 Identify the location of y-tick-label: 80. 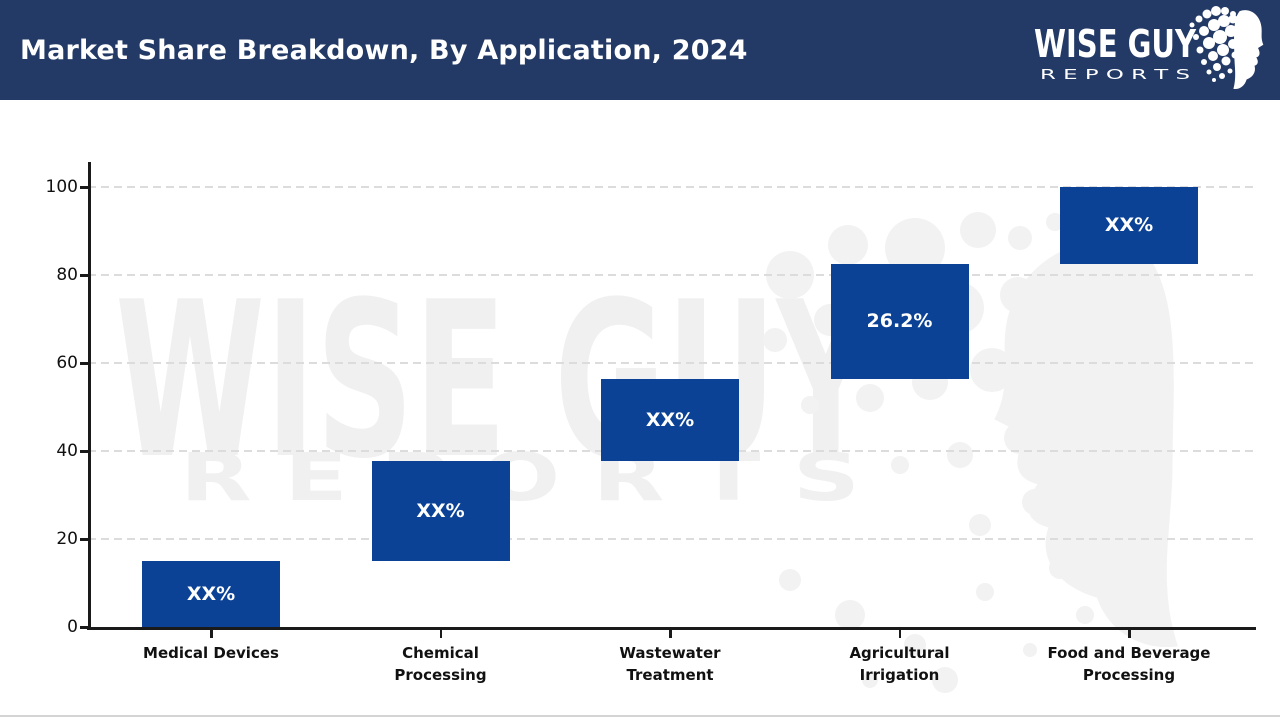
(67, 275).